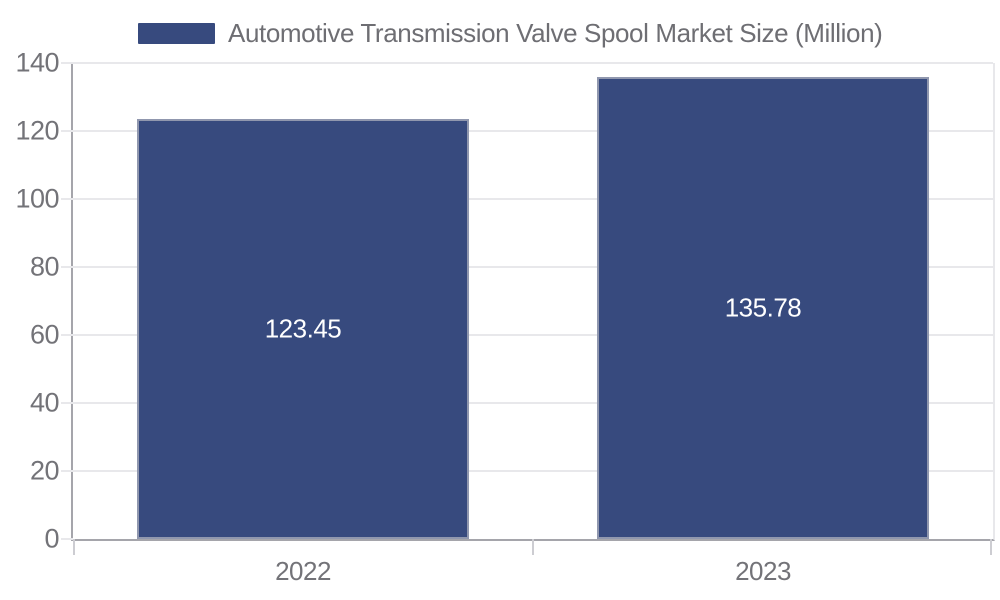  I want to click on bar-value-label-2023: 135.78, so click(763, 307).